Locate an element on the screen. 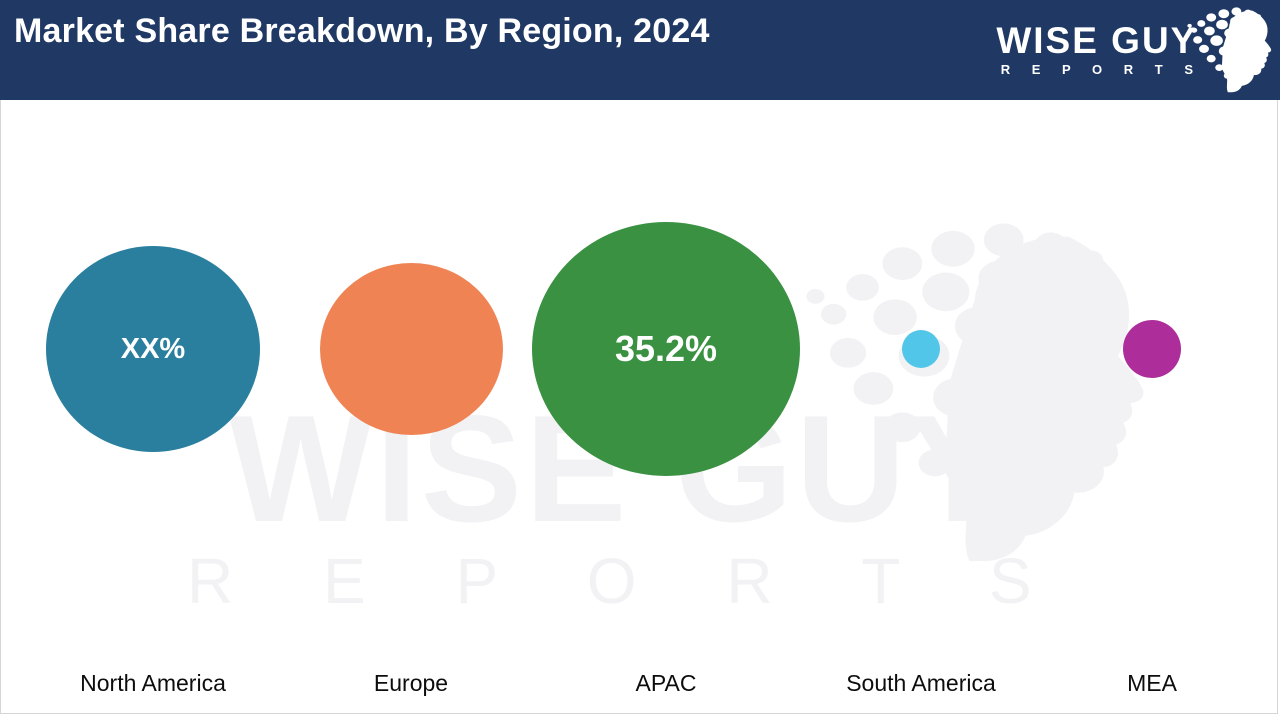 This screenshot has height=720, width=1280. category-label-mea: MEA is located at coordinates (1152, 683).